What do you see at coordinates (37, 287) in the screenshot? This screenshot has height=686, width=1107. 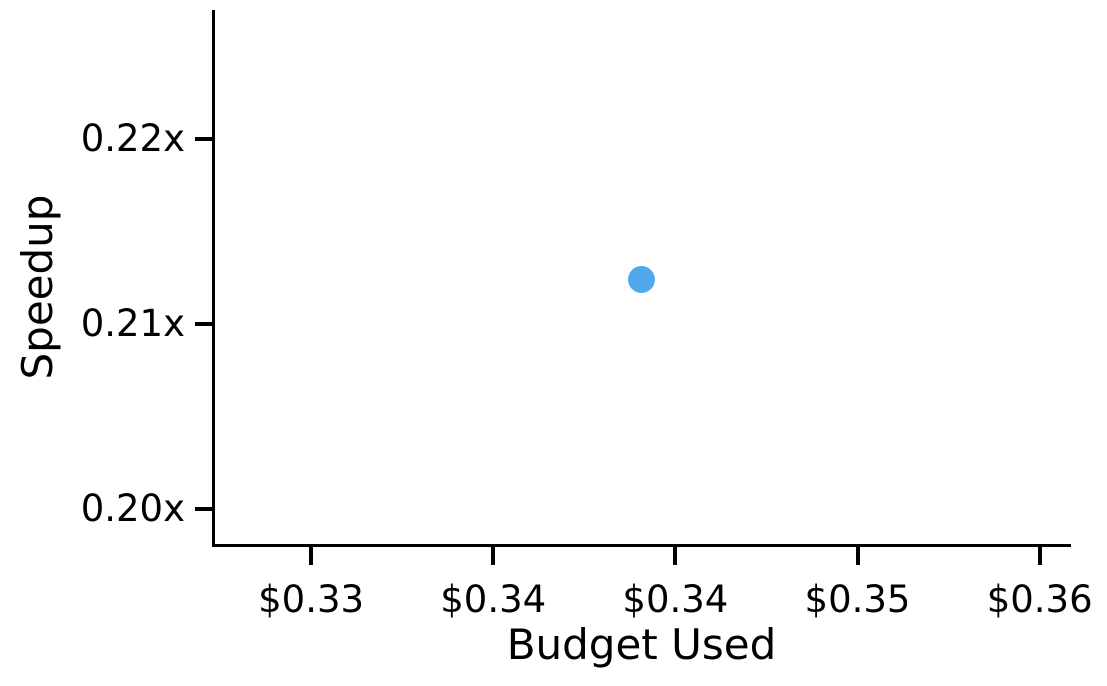 I see `y-axis-label: Speedup` at bounding box center [37, 287].